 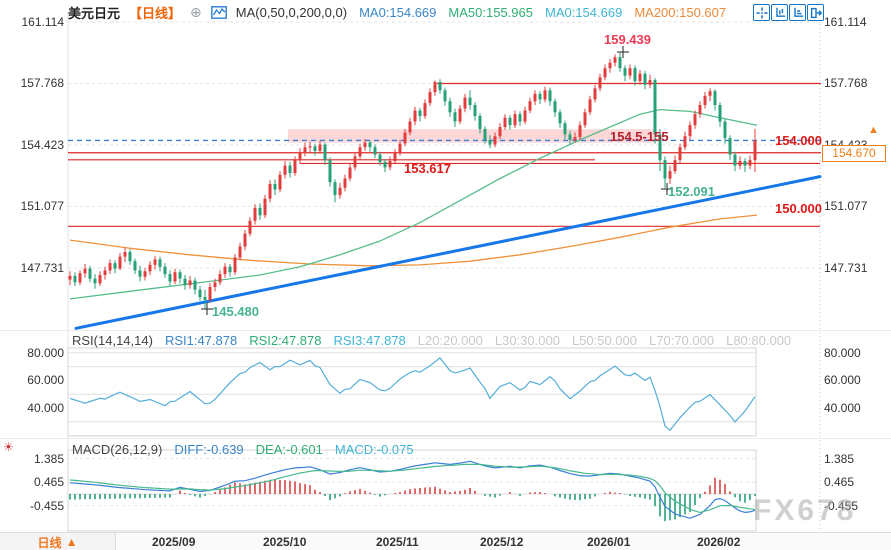 What do you see at coordinates (196, 12) in the screenshot?
I see `add-indicator-icon: ⊕` at bounding box center [196, 12].